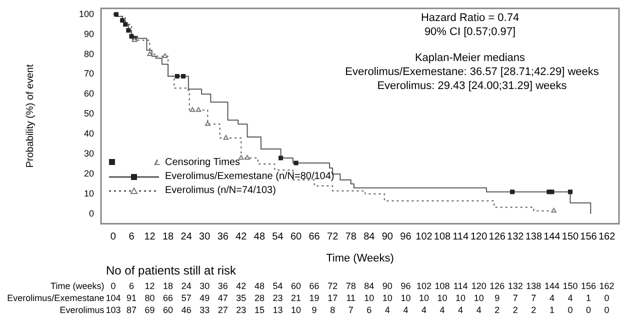  What do you see at coordinates (186, 237) in the screenshot?
I see `x-tick-label: 24` at bounding box center [186, 237].